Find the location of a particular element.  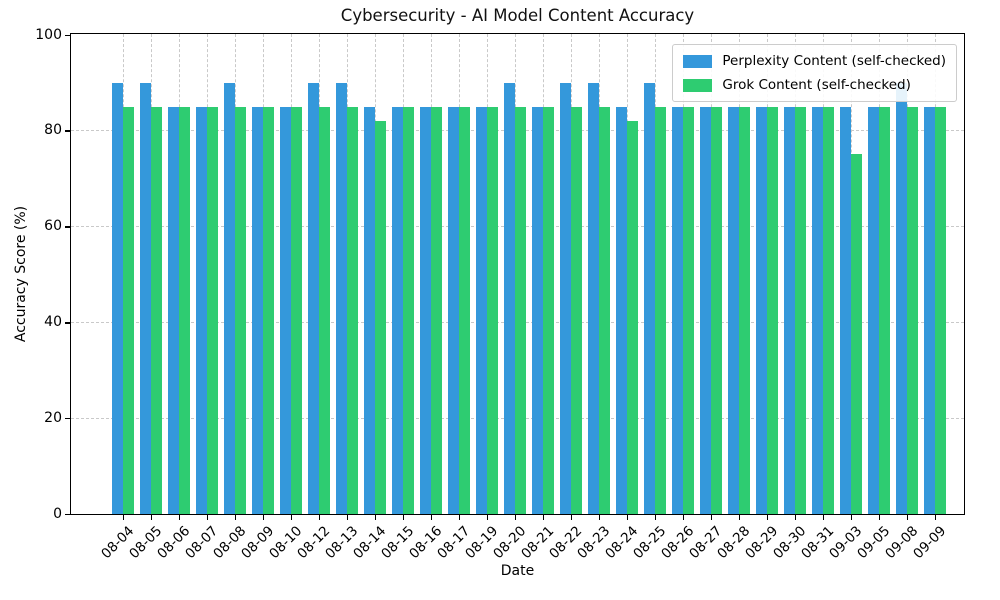

y-tick-label: 0 is located at coordinates (57, 514).